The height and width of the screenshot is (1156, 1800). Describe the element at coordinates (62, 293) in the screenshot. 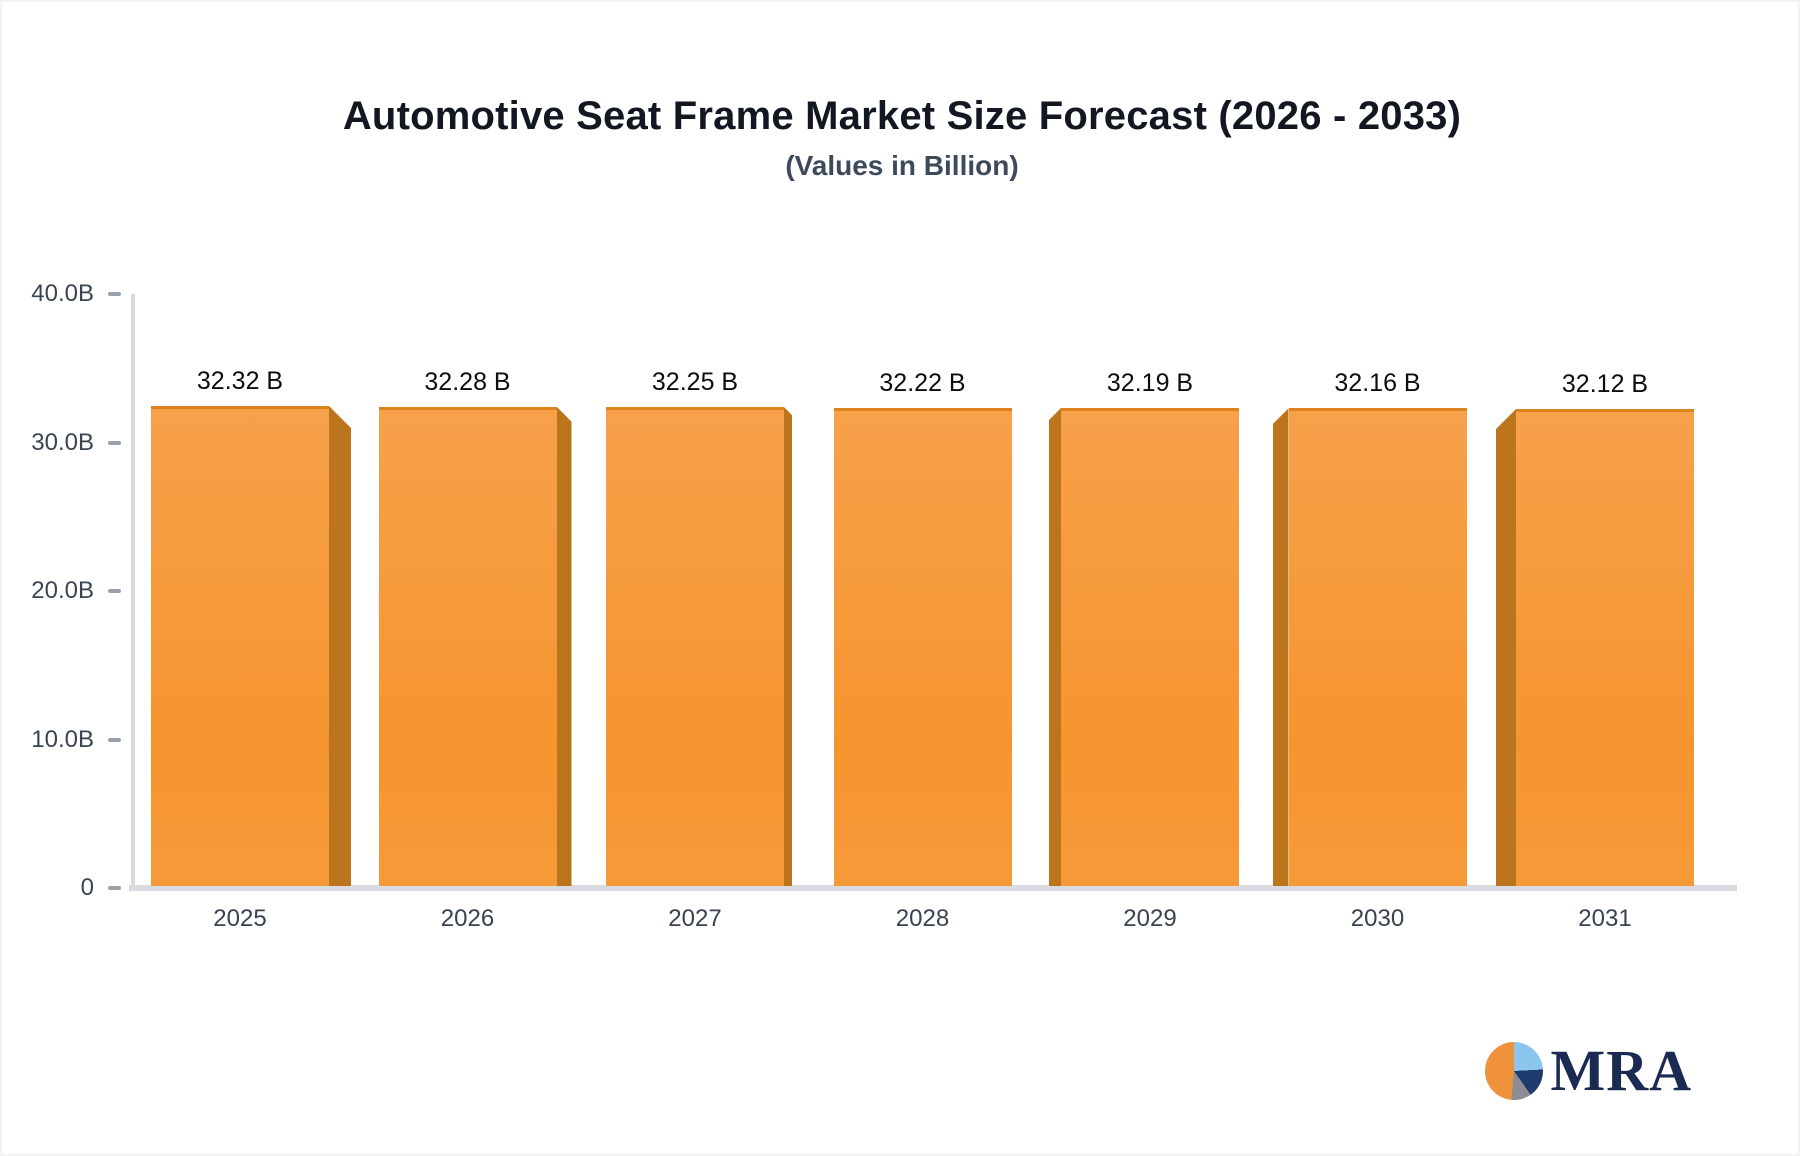

I see `y-axis-tick-label: 40.0B` at that location.